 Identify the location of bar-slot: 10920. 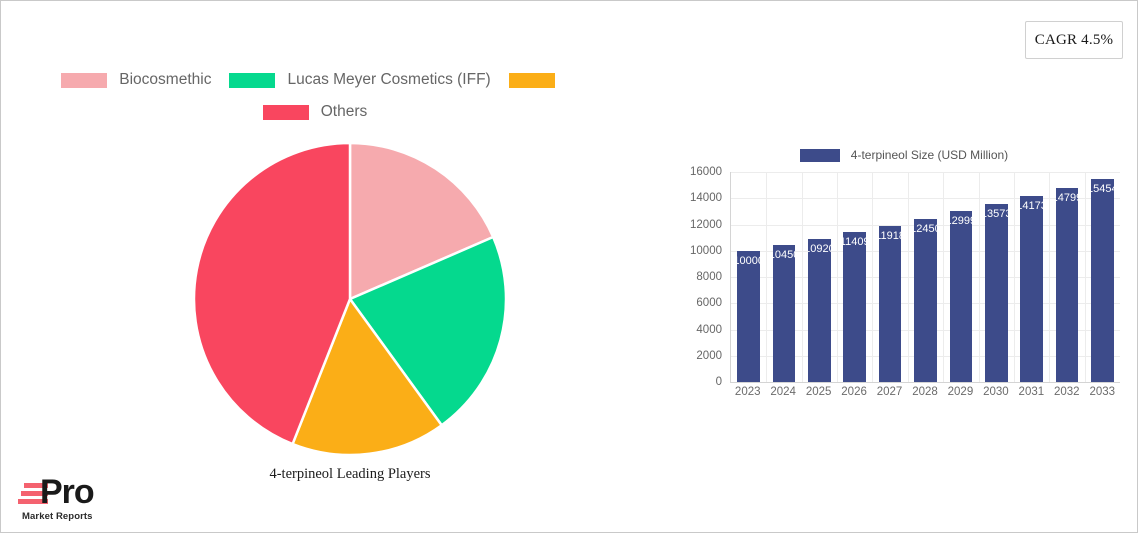
(819, 277).